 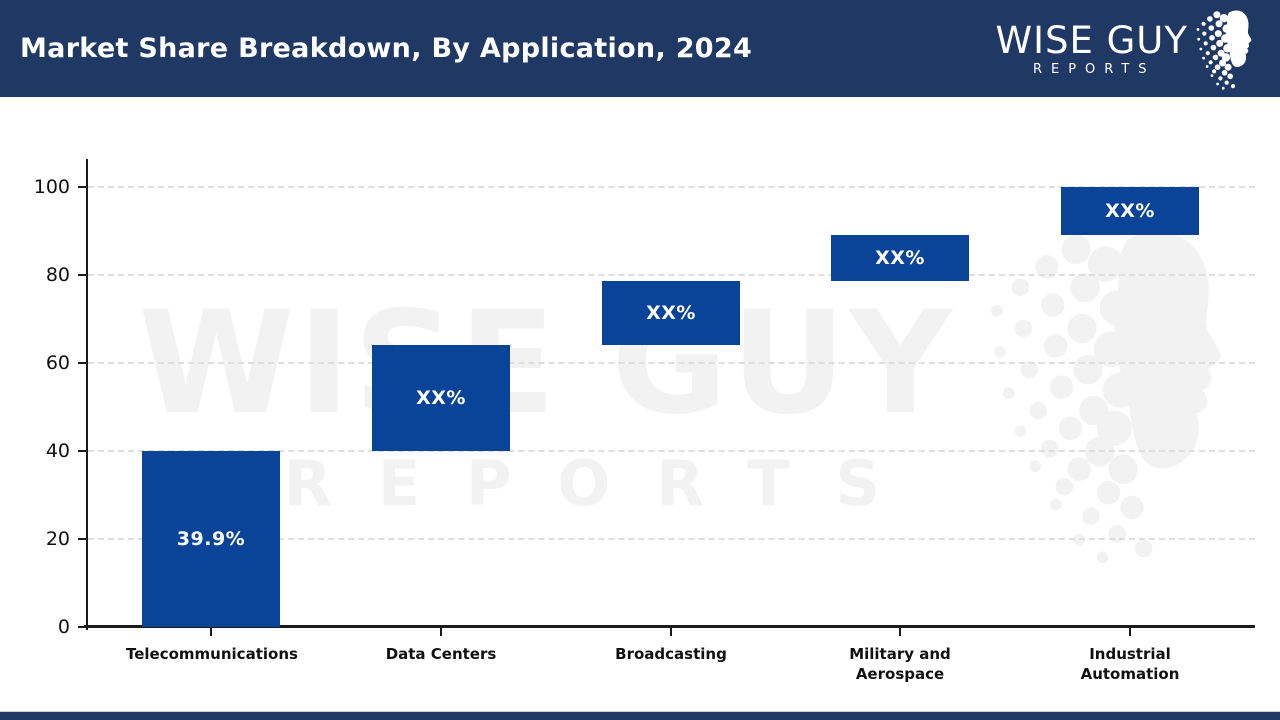 What do you see at coordinates (87, 394) in the screenshot?
I see `y-axis-line` at bounding box center [87, 394].